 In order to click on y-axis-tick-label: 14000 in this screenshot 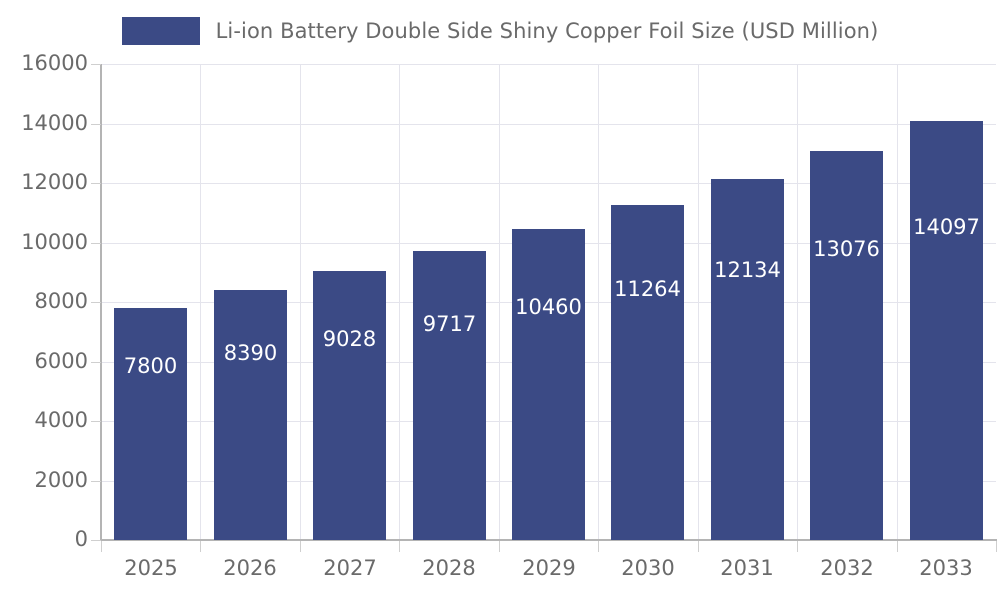, I will do `click(54, 122)`.